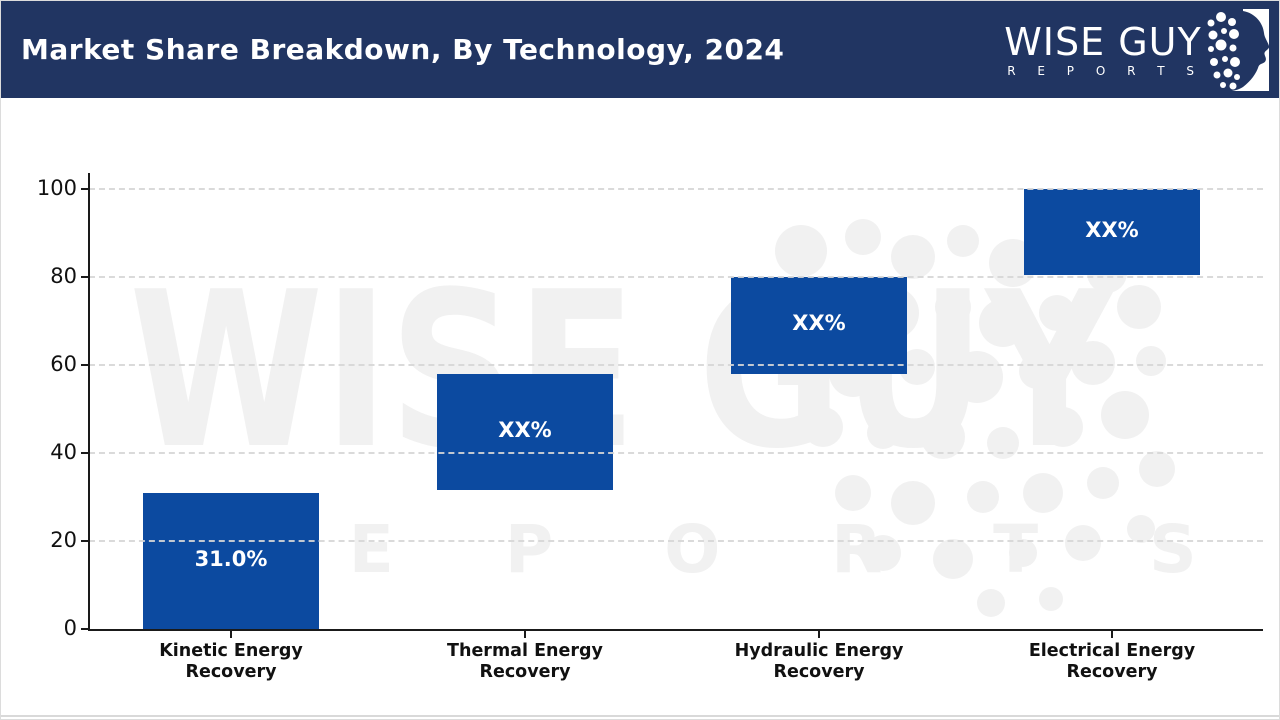 Image resolution: width=1280 pixels, height=720 pixels. What do you see at coordinates (1103, 41) in the screenshot?
I see `logo-wiseguy-label: WISE GUY` at bounding box center [1103, 41].